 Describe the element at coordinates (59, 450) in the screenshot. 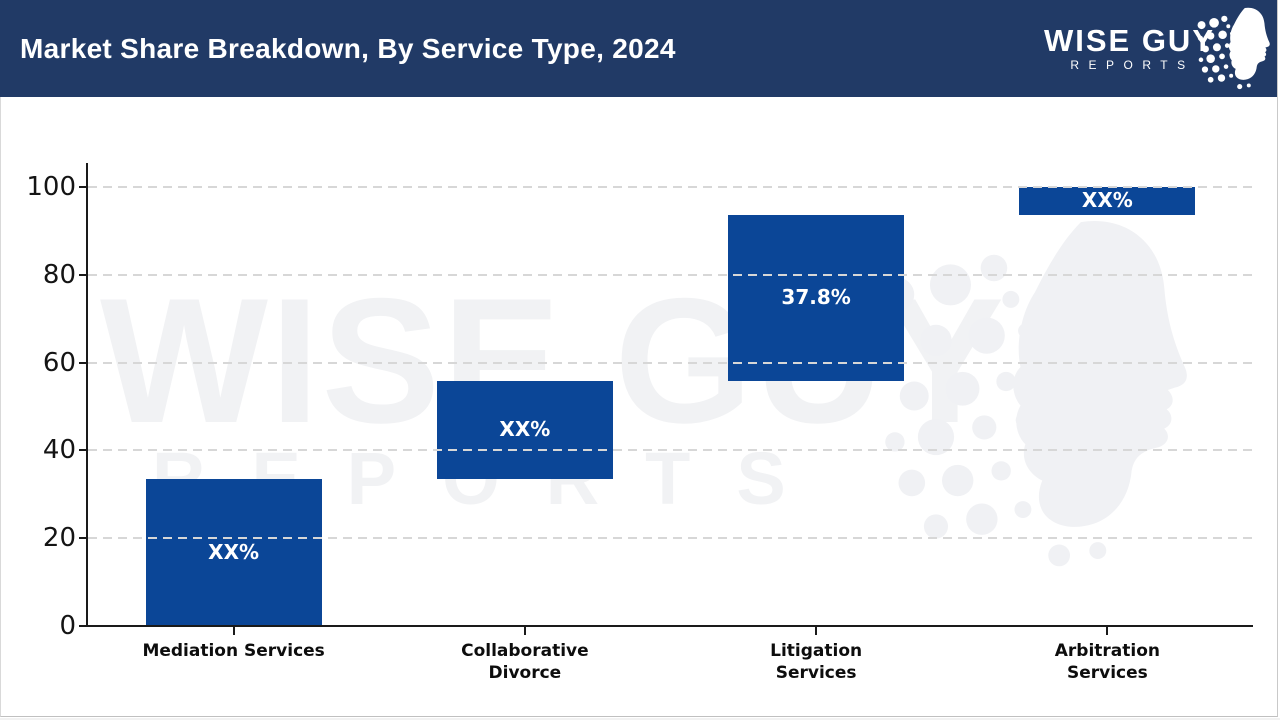

I see `y-tick-label: 40` at that location.